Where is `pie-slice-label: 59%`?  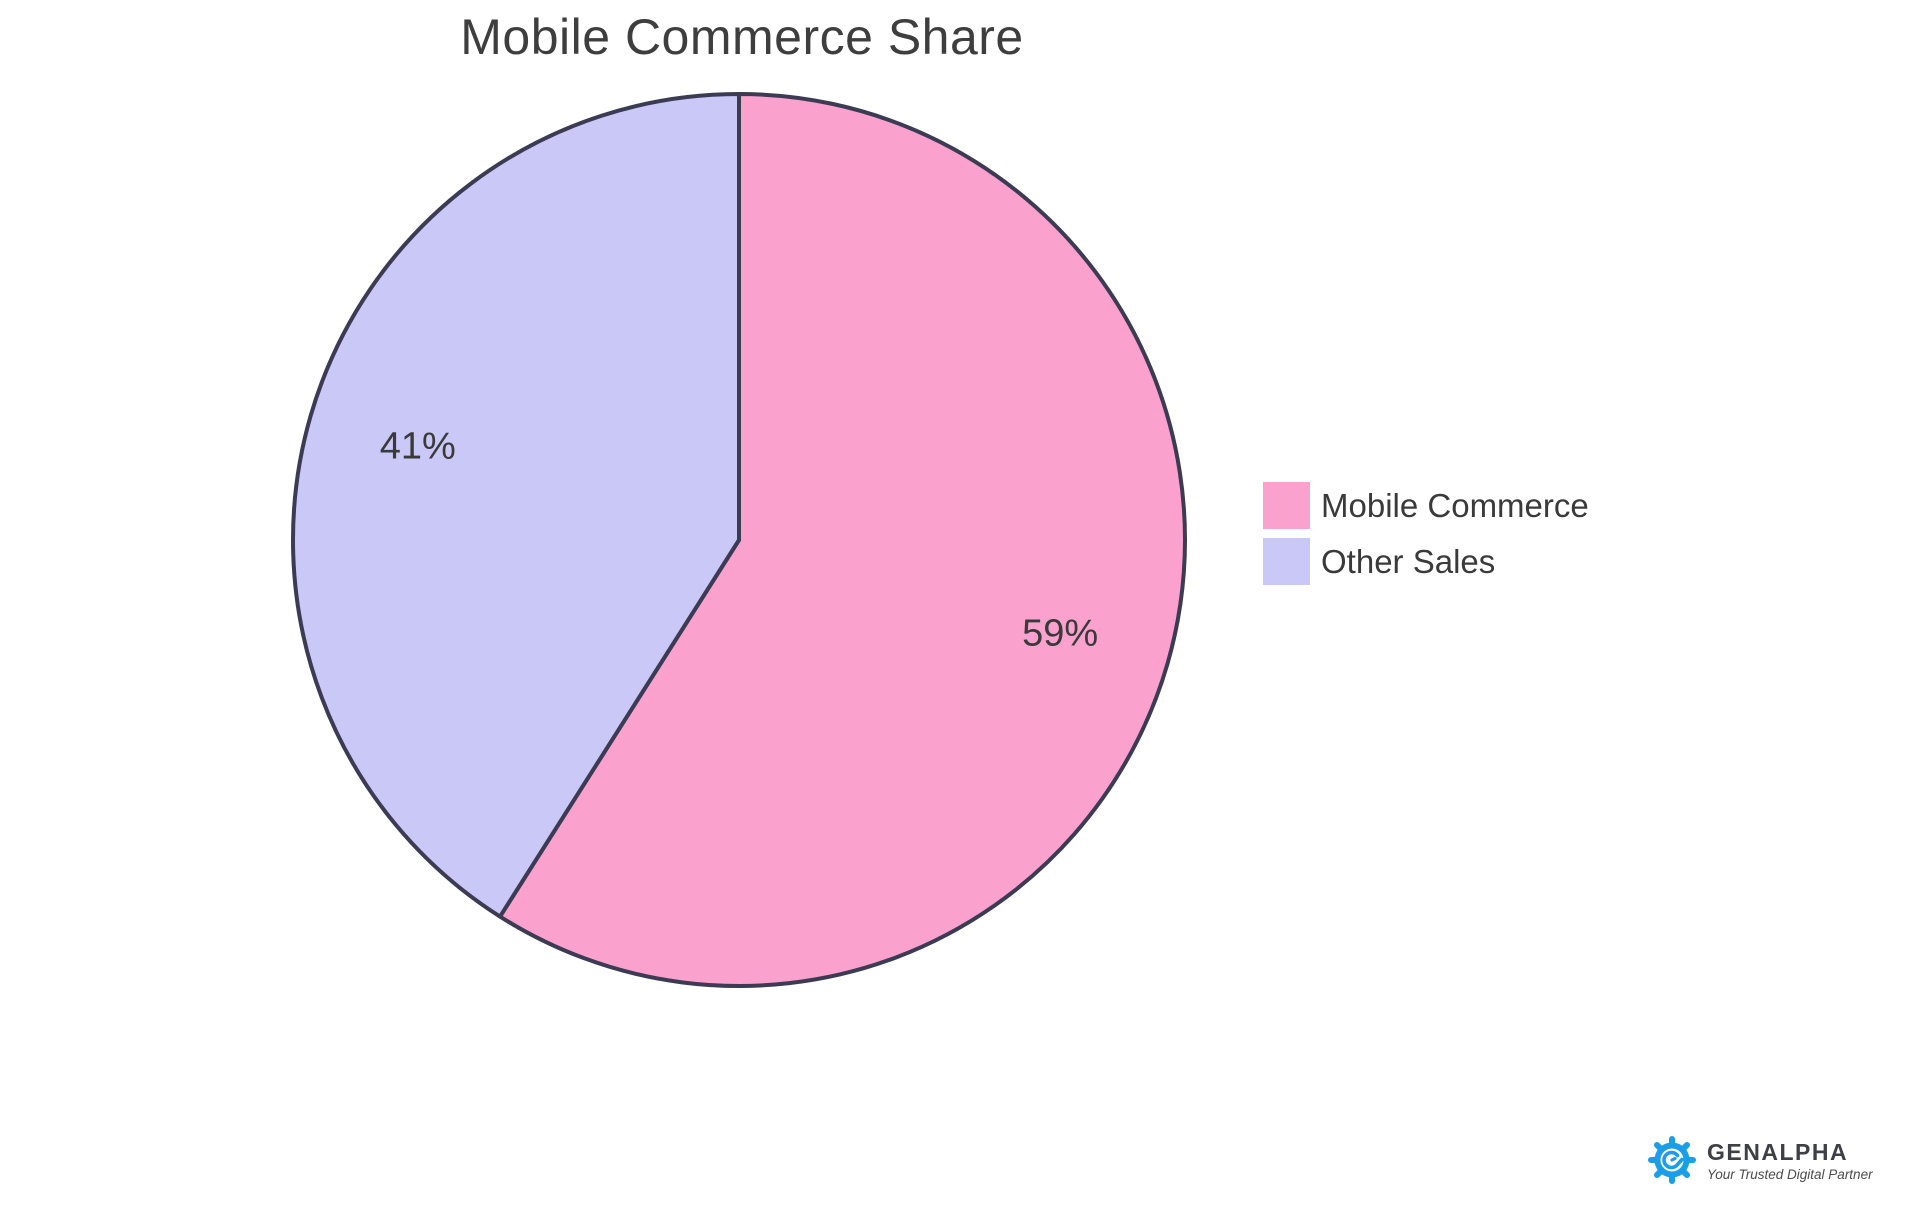 pie-slice-label: 59% is located at coordinates (1060, 633).